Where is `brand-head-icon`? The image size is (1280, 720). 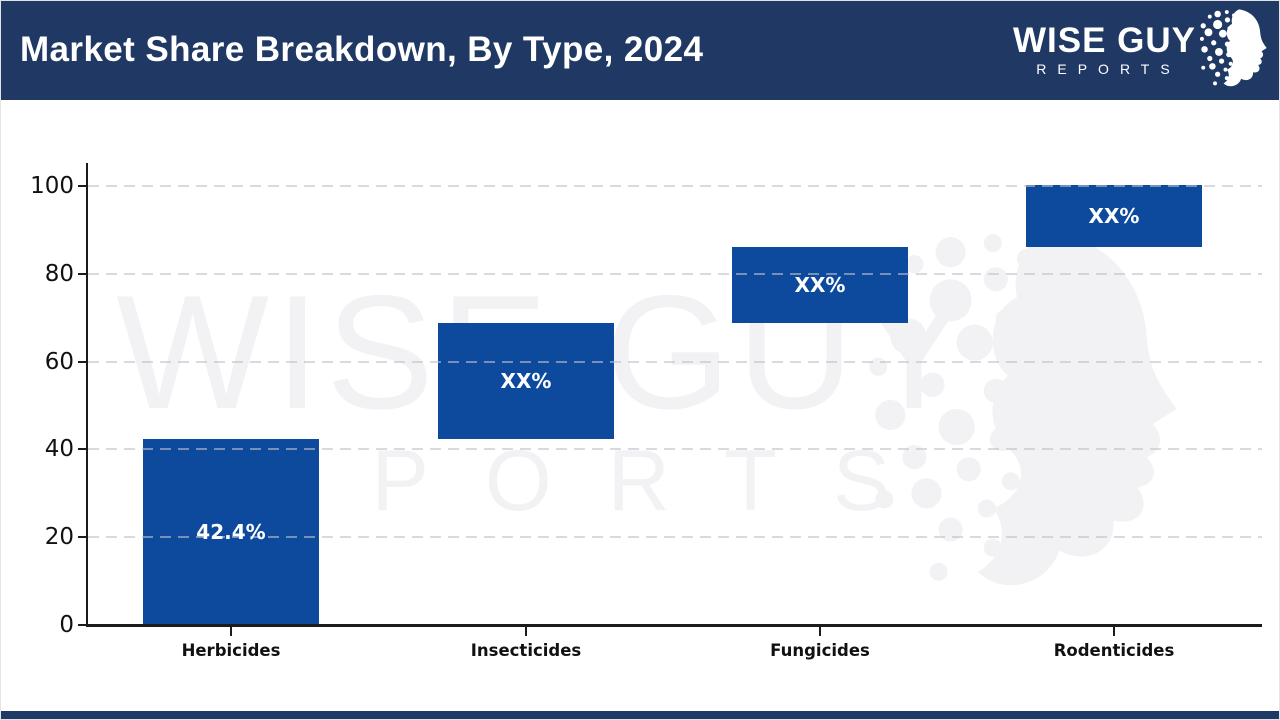 brand-head-icon is located at coordinates (1234, 50).